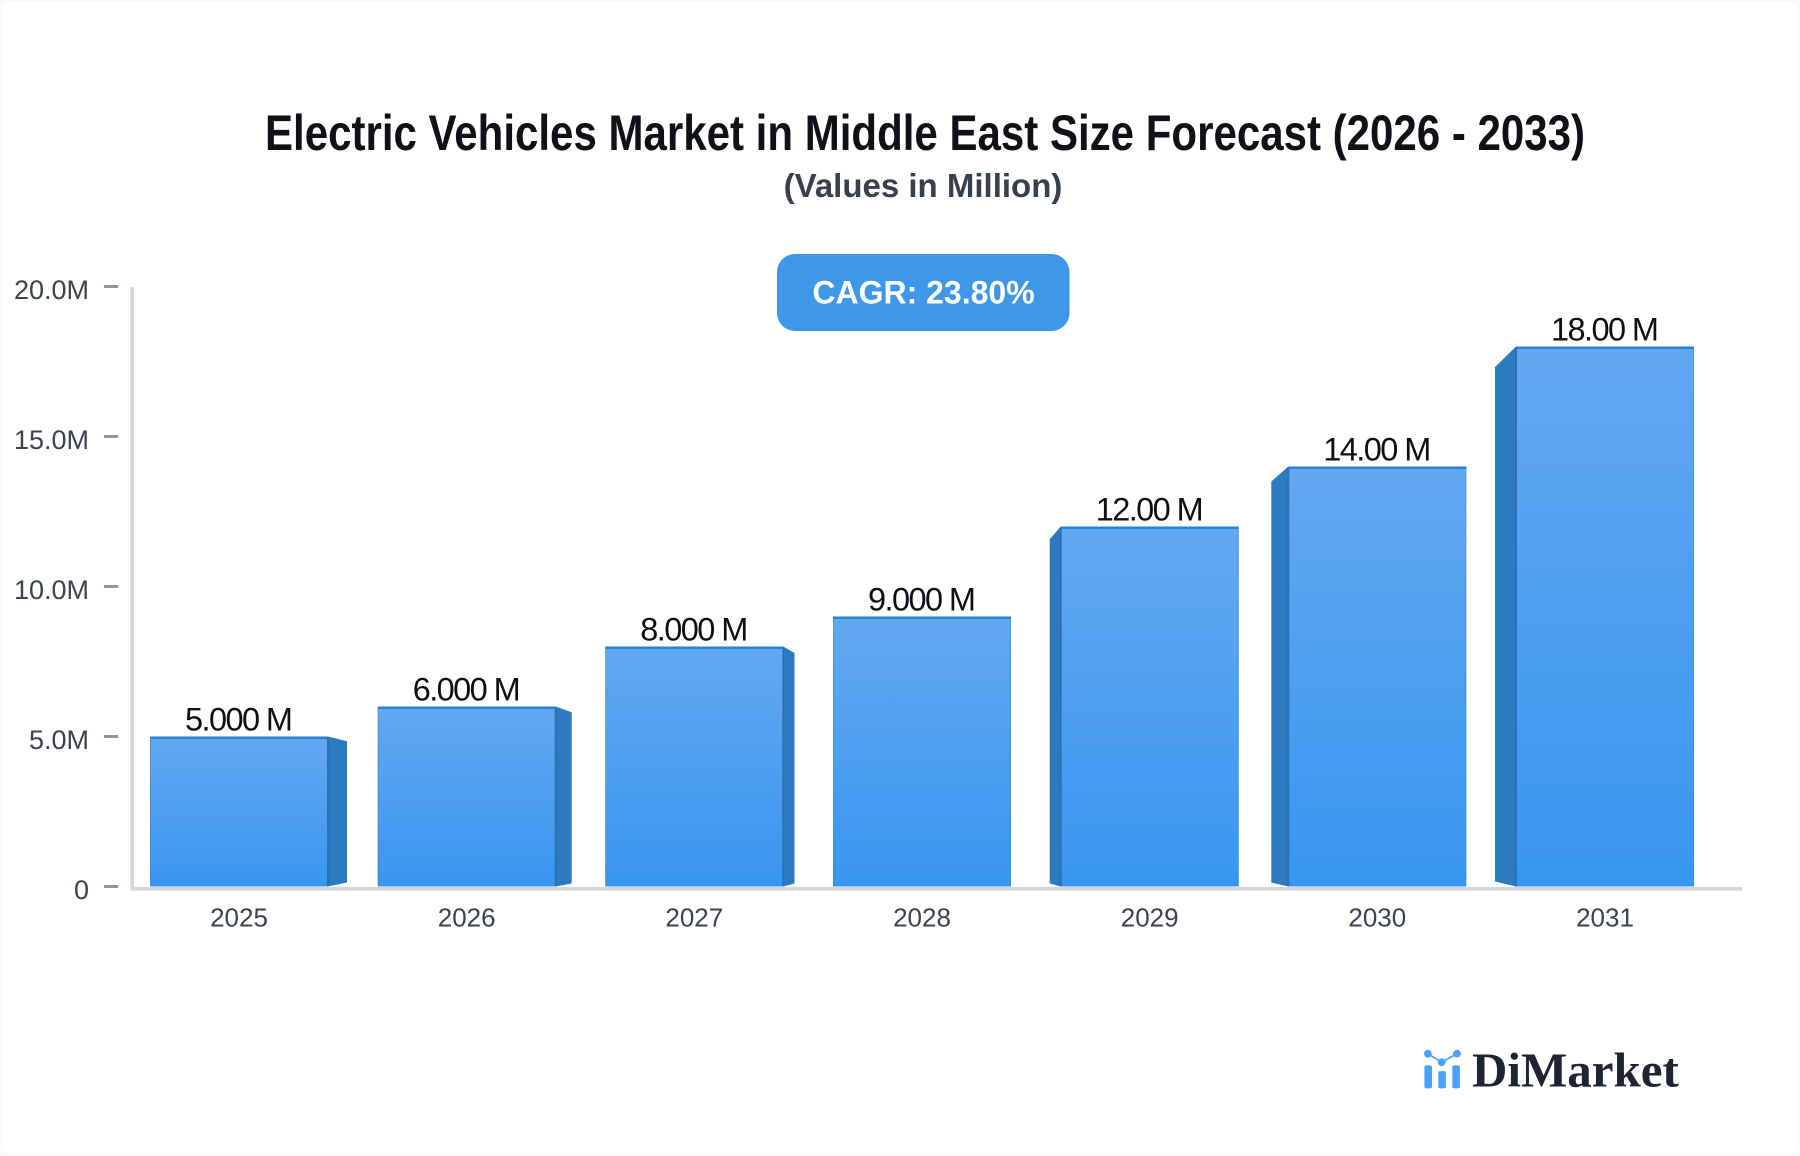  Describe the element at coordinates (59, 740) in the screenshot. I see `svg-text: 5.0M` at that location.